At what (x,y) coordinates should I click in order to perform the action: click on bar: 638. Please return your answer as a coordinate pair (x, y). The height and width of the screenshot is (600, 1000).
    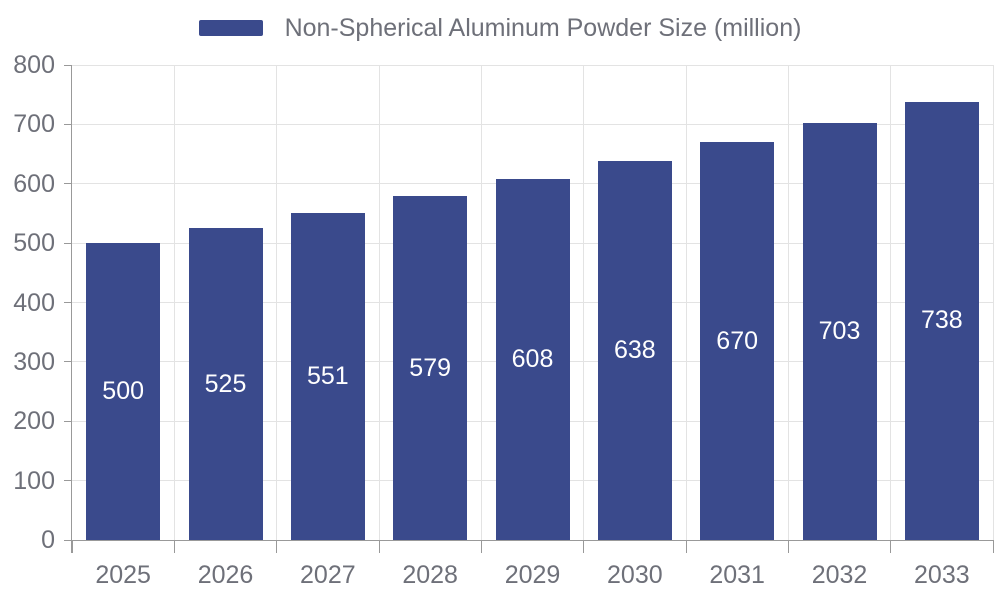
    Looking at the image, I should click on (634, 350).